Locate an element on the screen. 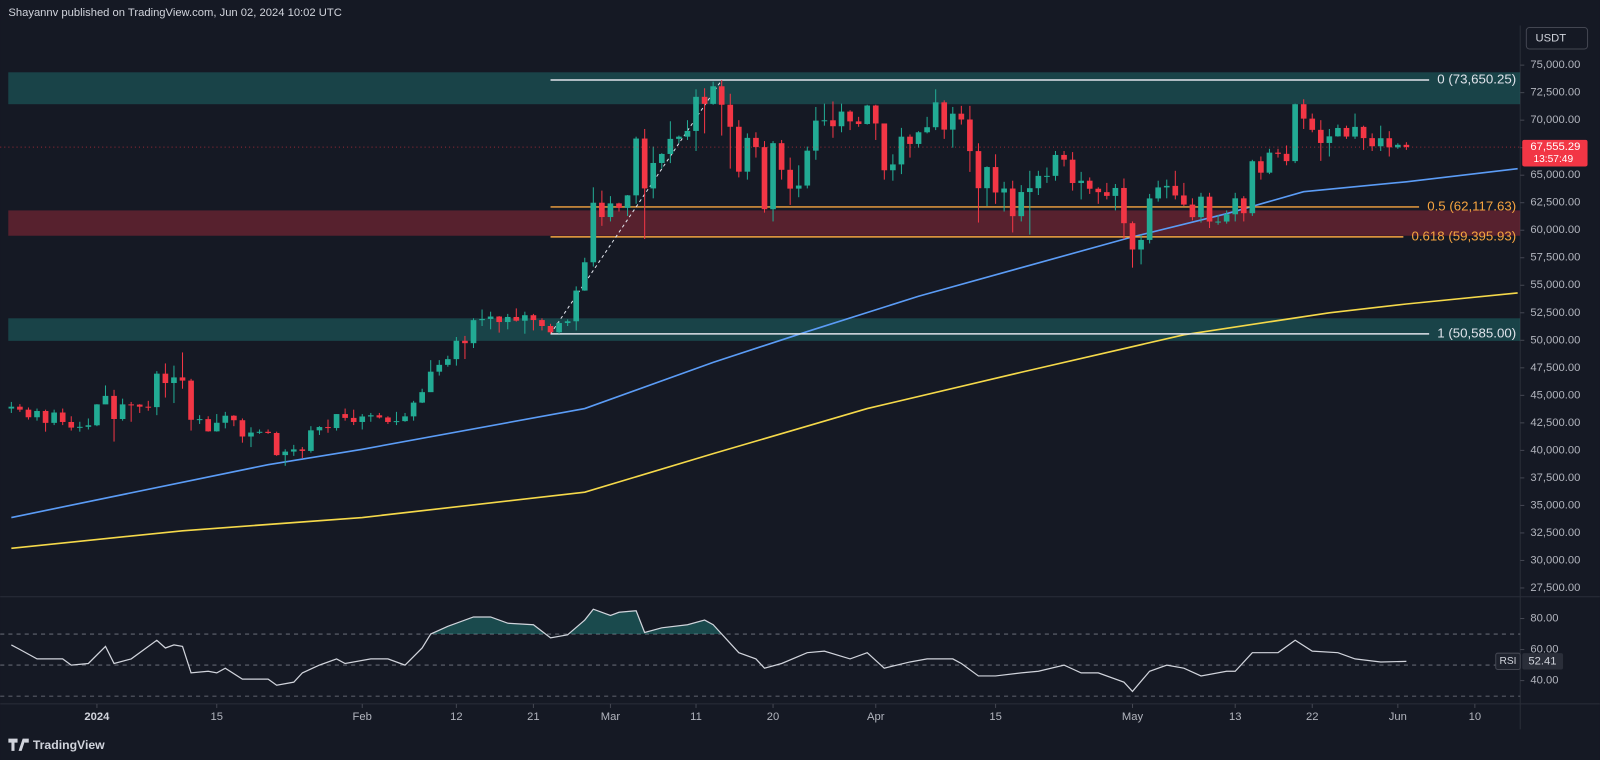 The width and height of the screenshot is (1600, 760). logo-text: TradingView is located at coordinates (69, 745).